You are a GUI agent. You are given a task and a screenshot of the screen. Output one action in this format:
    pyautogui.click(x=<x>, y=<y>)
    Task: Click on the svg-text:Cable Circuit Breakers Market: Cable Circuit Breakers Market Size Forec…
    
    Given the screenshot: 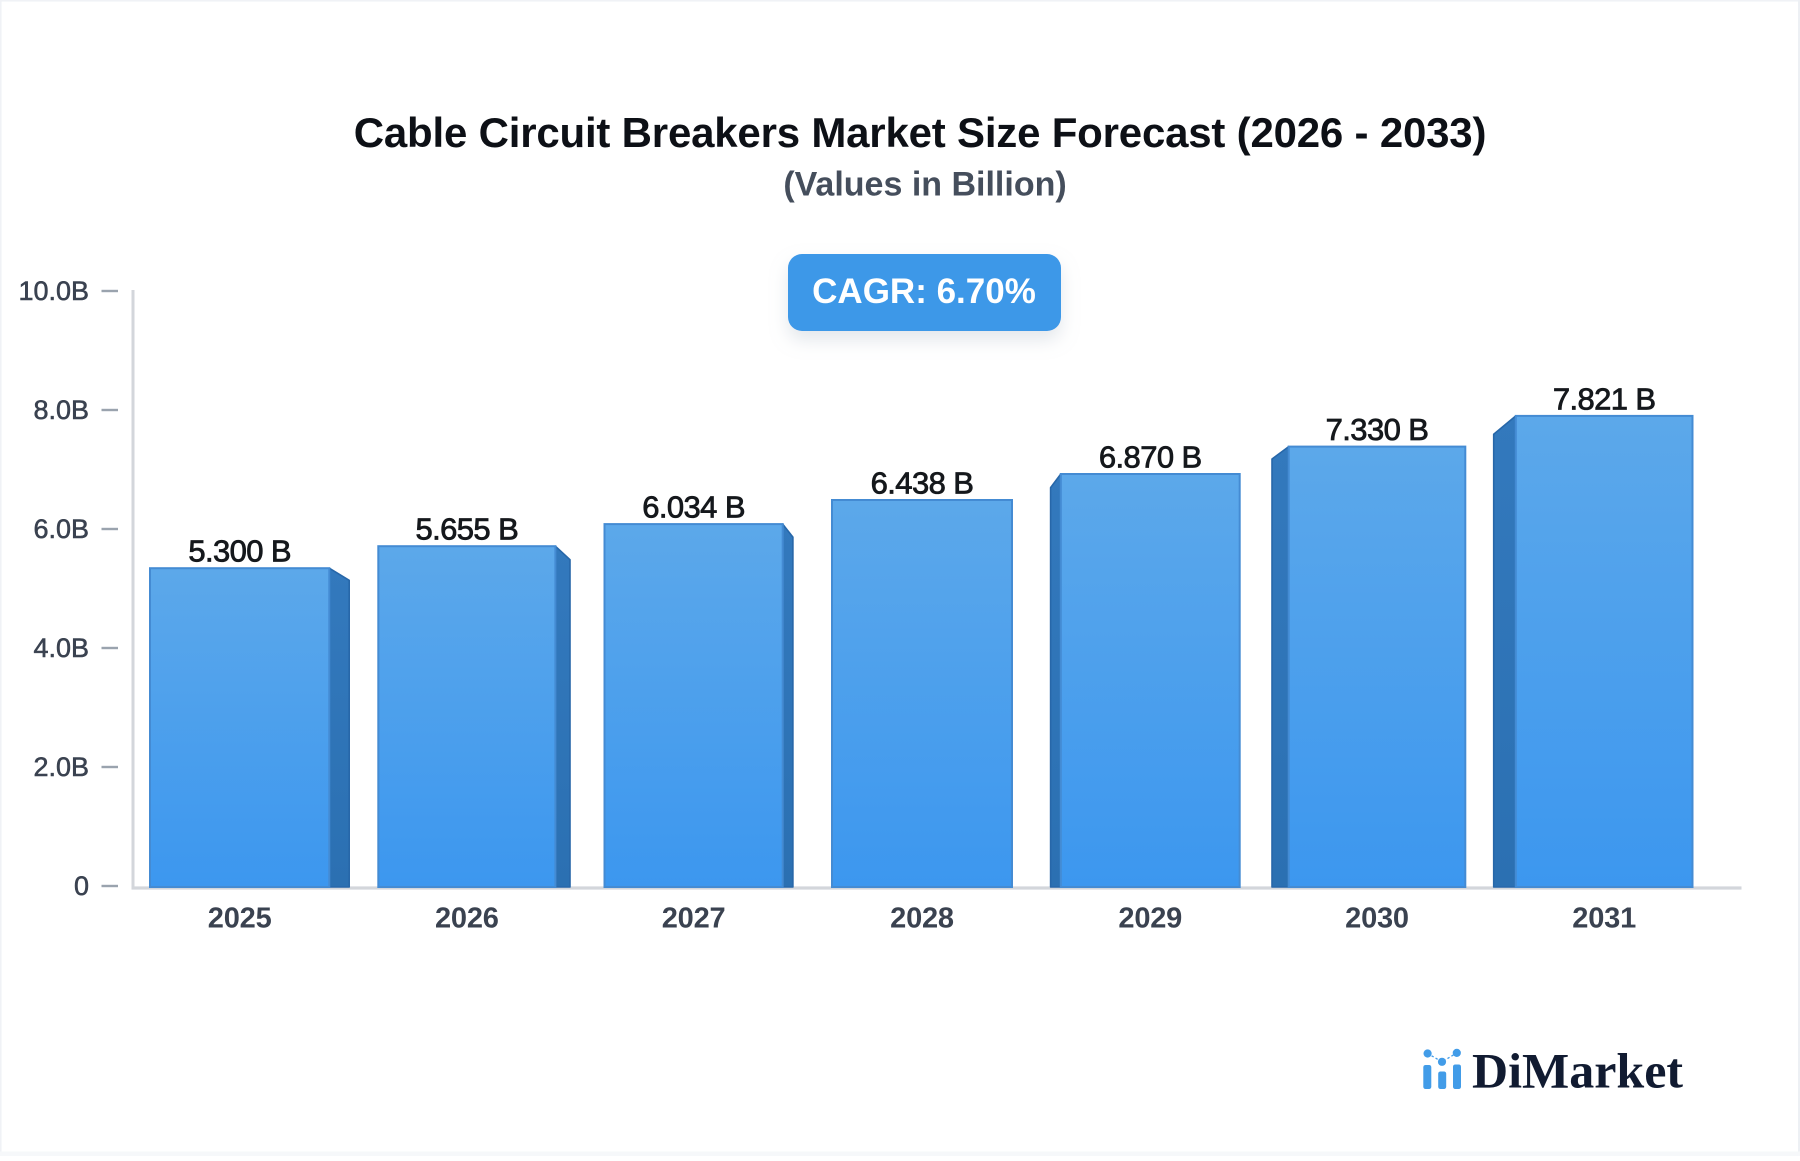 What is the action you would take?
    pyautogui.click(x=920, y=132)
    